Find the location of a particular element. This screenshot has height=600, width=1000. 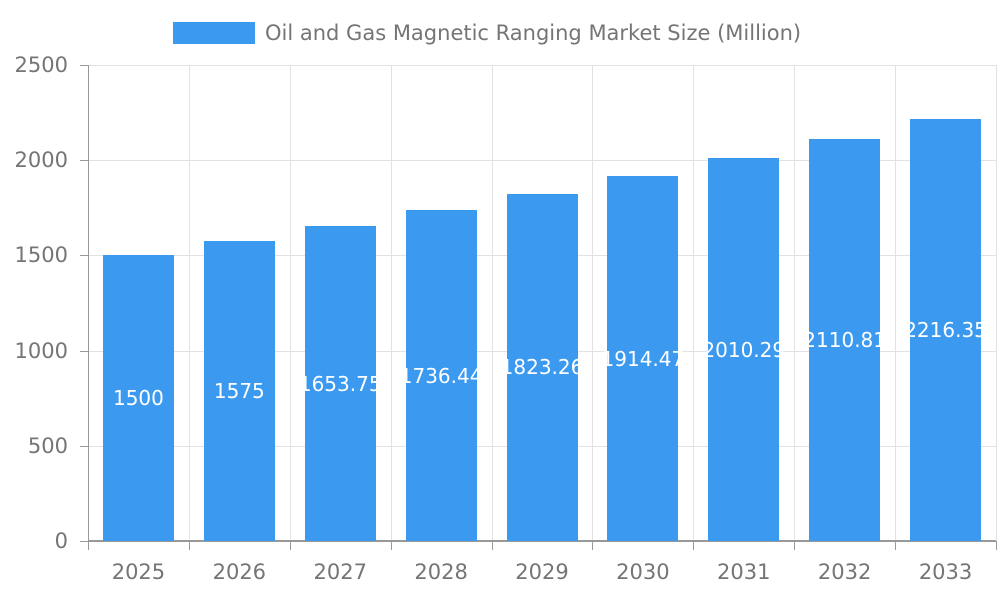

x-axis-label: 2032 is located at coordinates (844, 572).